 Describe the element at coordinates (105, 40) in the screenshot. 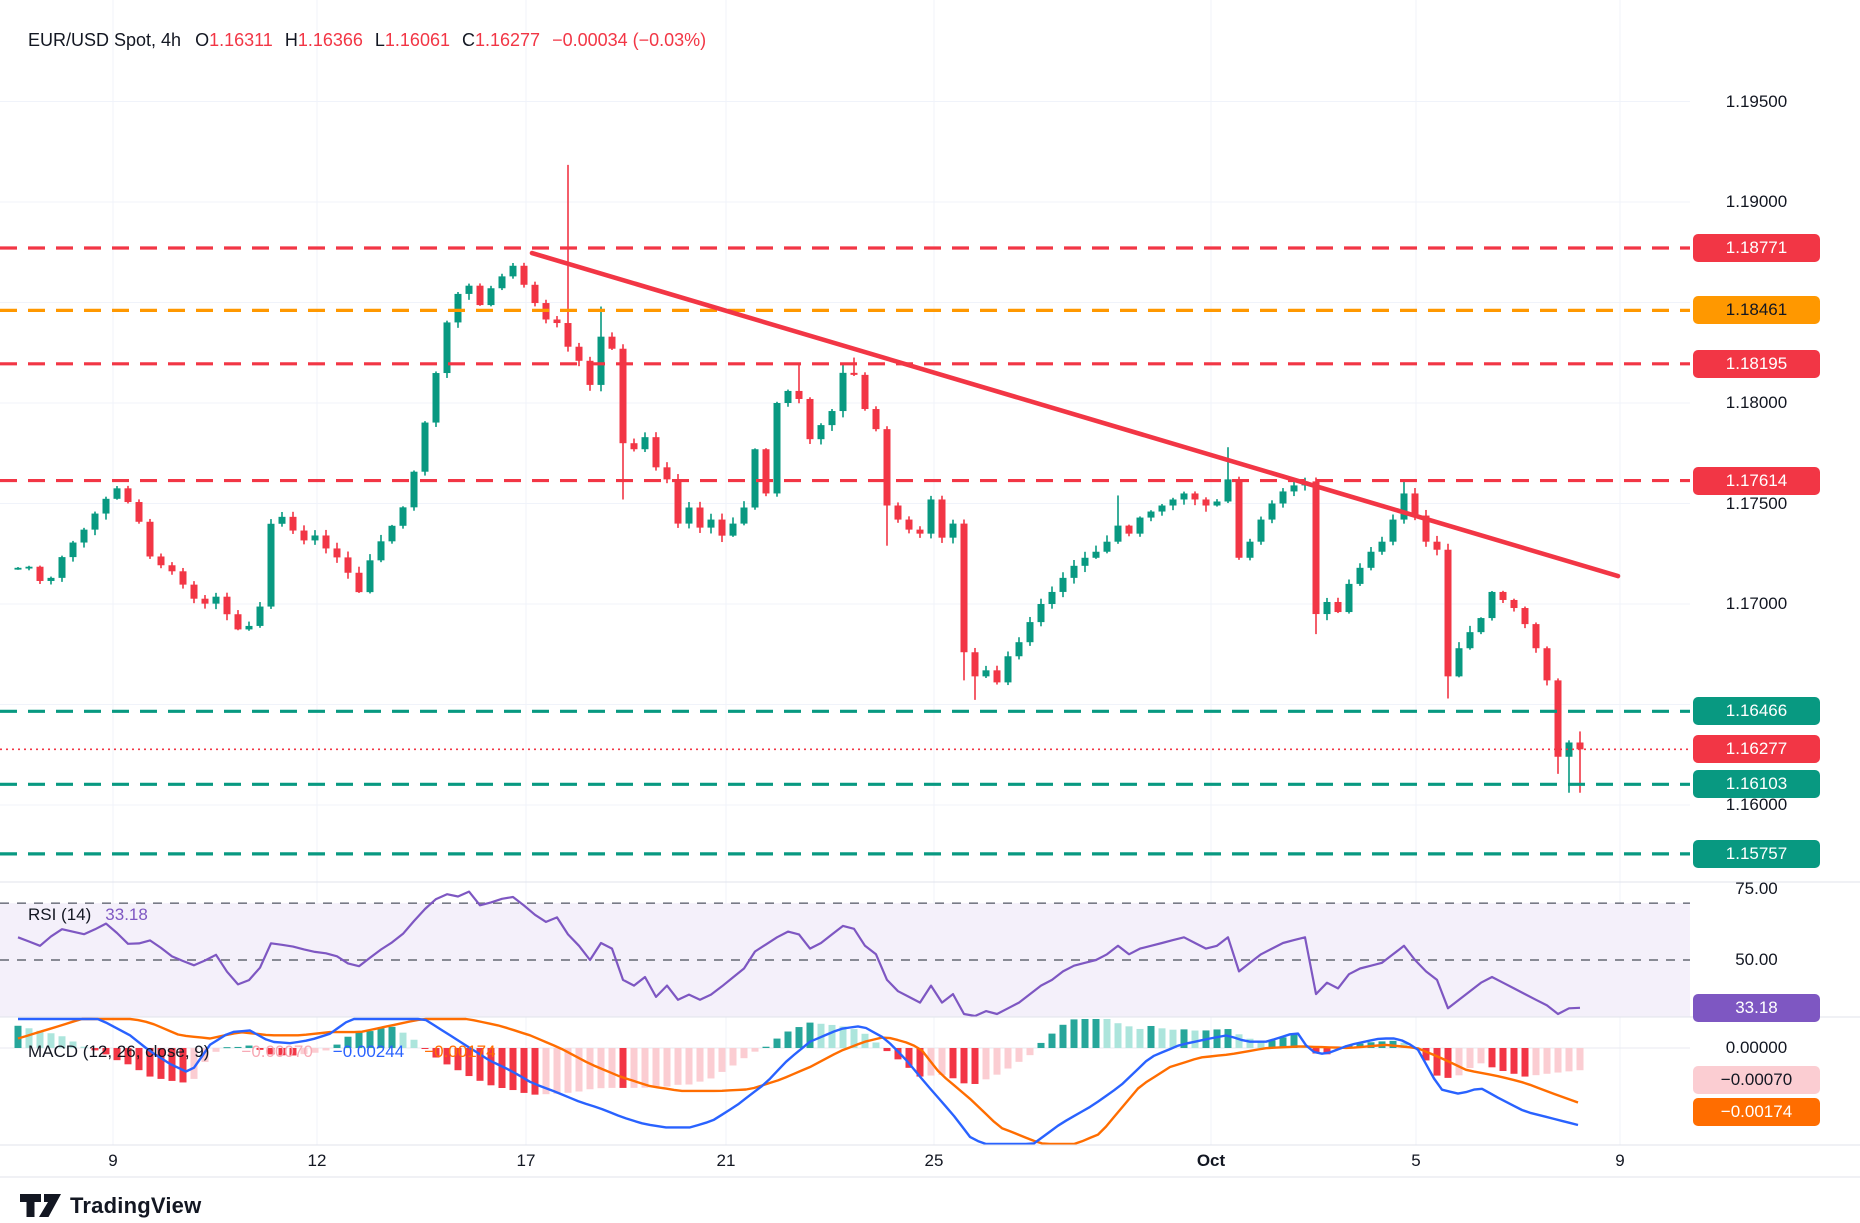

I see `symbol-title: EUR/USD Spot, 4h` at that location.